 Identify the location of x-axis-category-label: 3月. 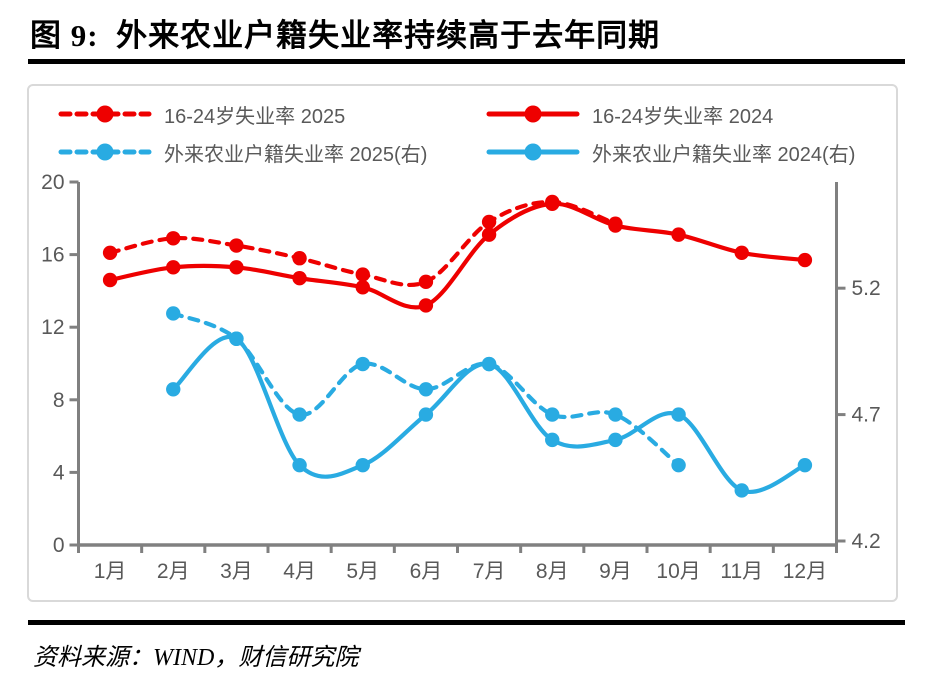
(236, 571).